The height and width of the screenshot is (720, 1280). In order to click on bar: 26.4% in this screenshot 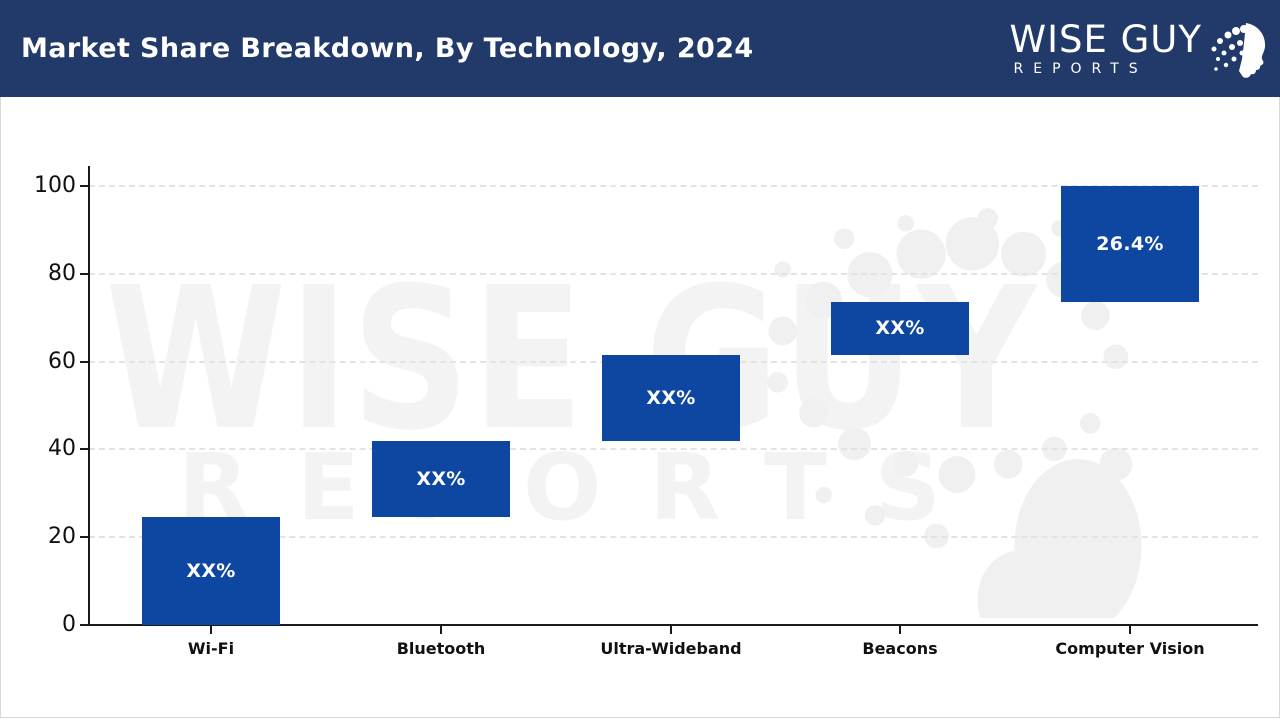, I will do `click(1130, 244)`.